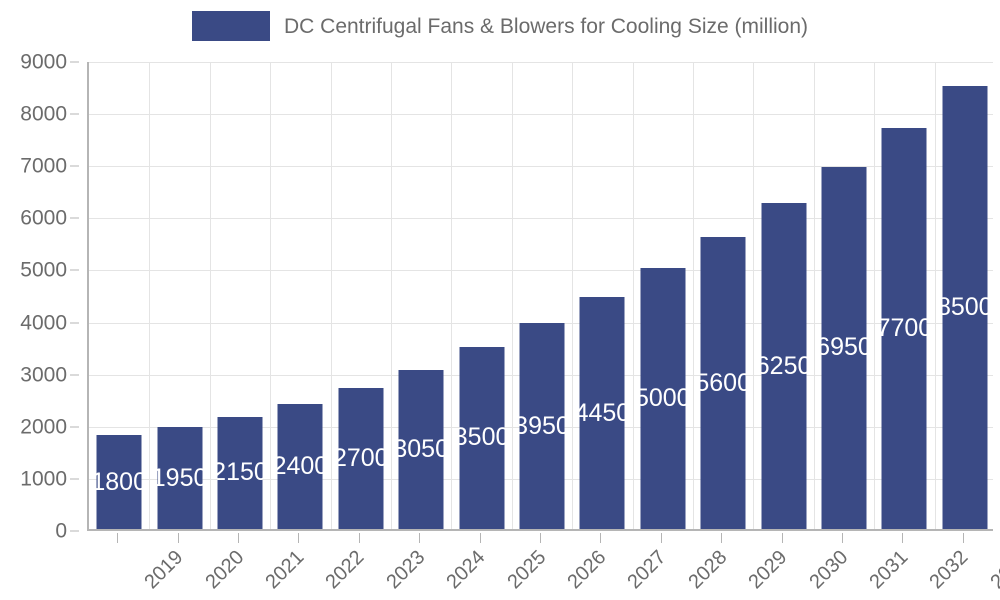 Image resolution: width=1000 pixels, height=600 pixels. What do you see at coordinates (164, 570) in the screenshot?
I see `x-axis-tick-label: 2019` at bounding box center [164, 570].